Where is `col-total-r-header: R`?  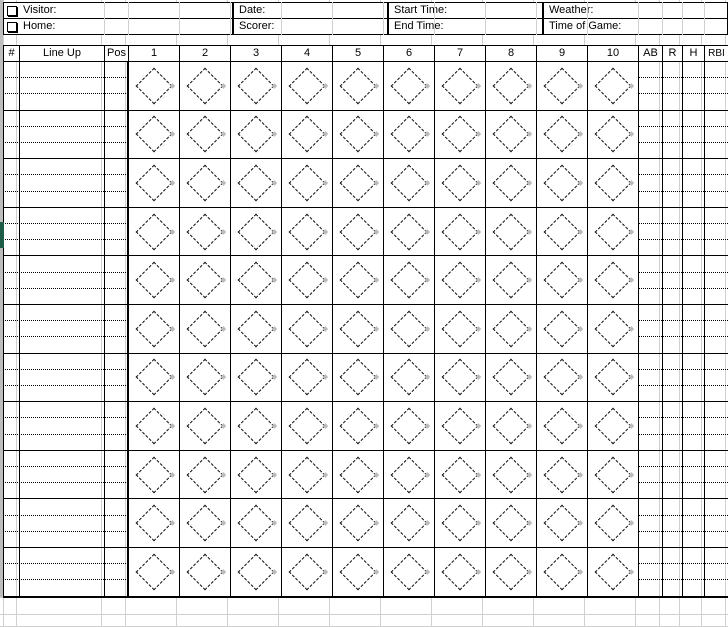
col-total-r-header: R is located at coordinates (672, 53).